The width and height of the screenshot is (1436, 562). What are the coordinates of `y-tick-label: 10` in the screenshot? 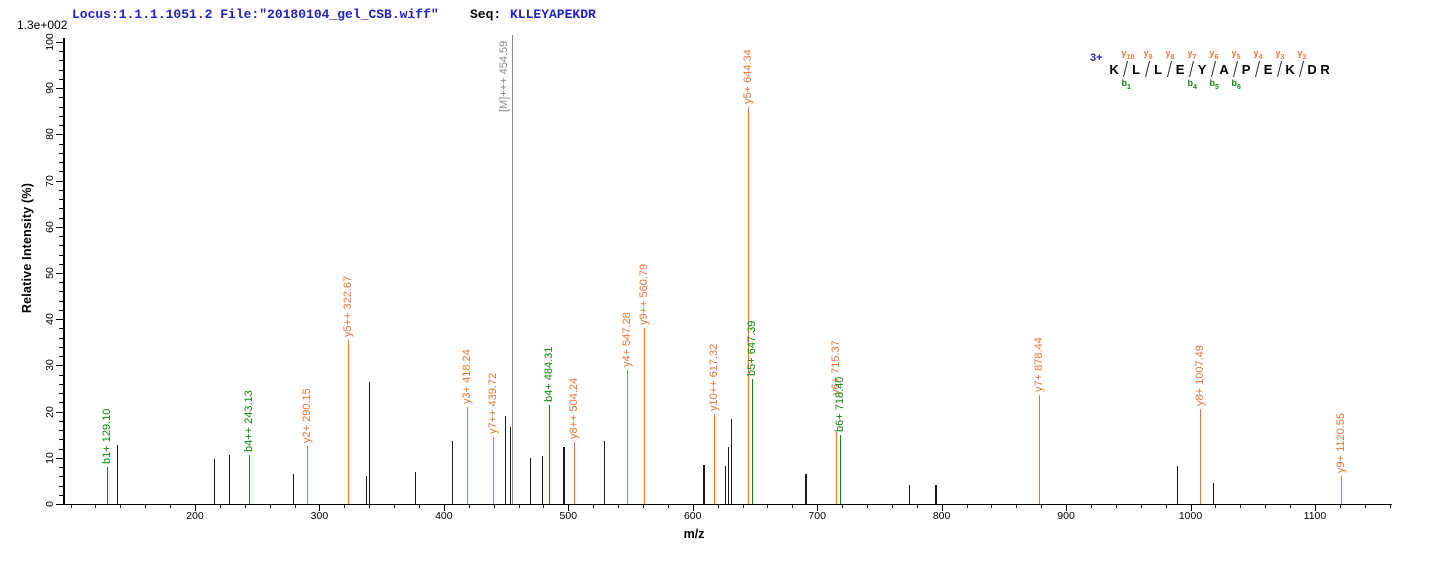 It's located at (50, 457).